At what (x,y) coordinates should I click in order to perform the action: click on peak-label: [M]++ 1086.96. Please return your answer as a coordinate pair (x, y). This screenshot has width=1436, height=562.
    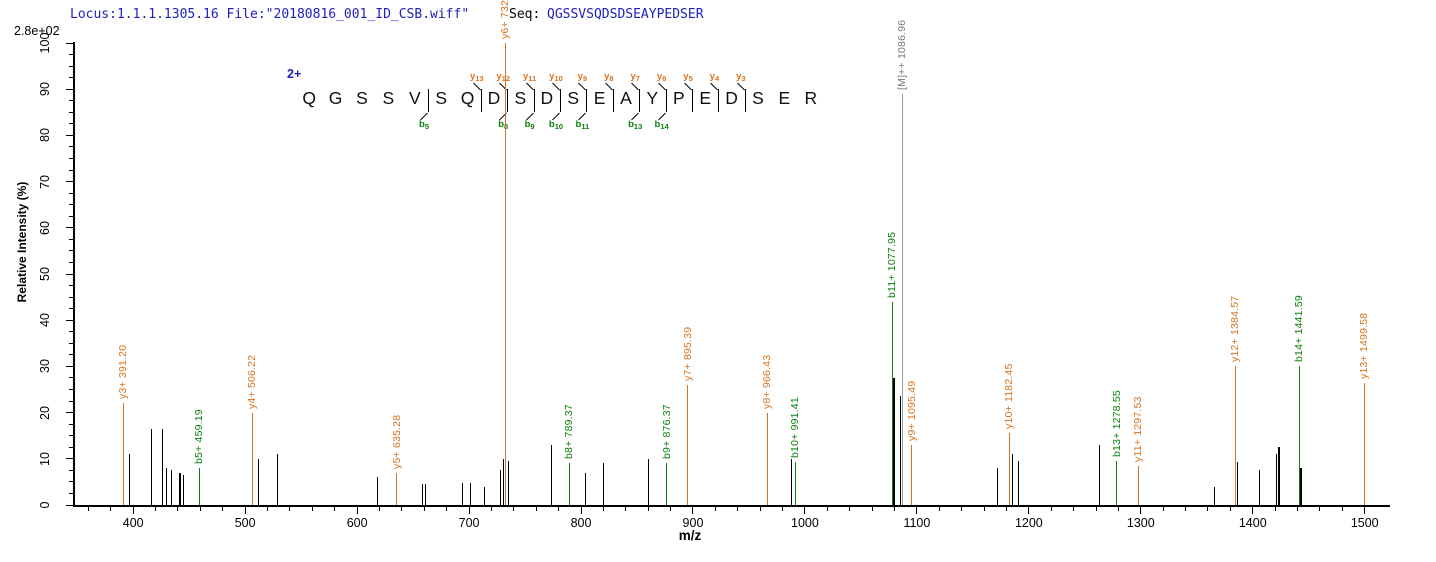
    Looking at the image, I should click on (902, 54).